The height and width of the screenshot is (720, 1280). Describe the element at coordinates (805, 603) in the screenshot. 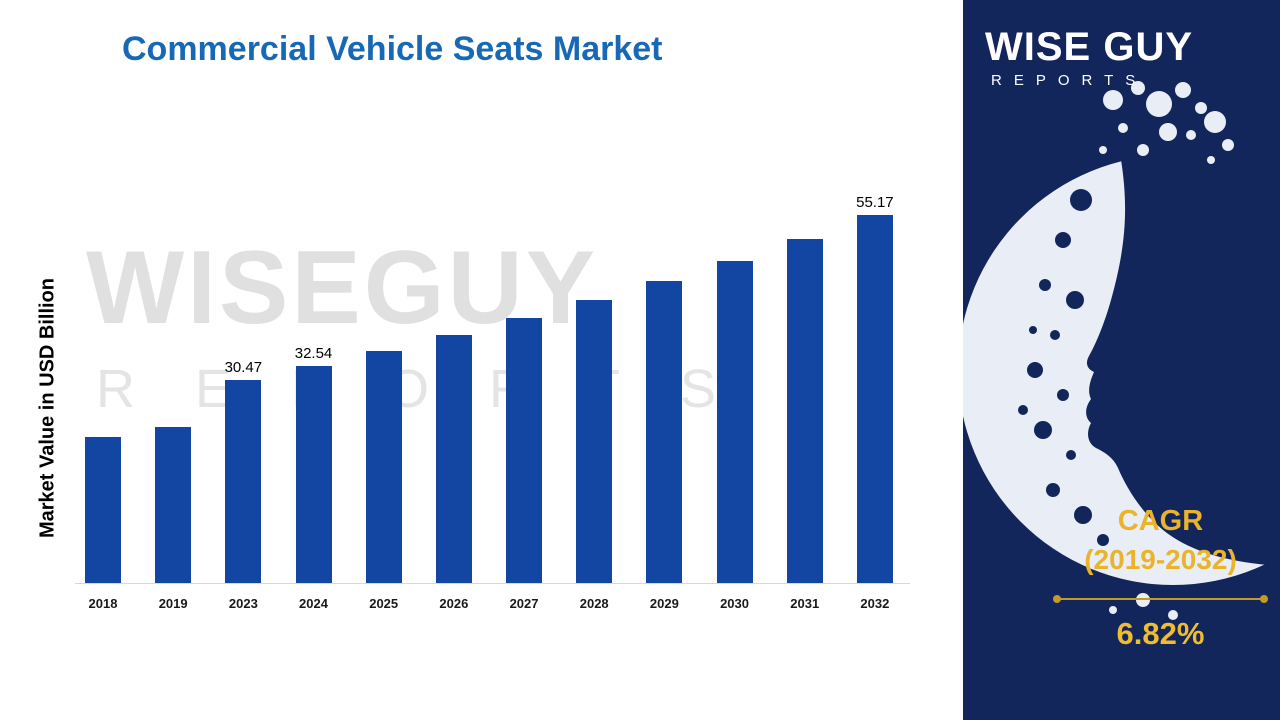

I see `x-tick-label: 2031` at that location.